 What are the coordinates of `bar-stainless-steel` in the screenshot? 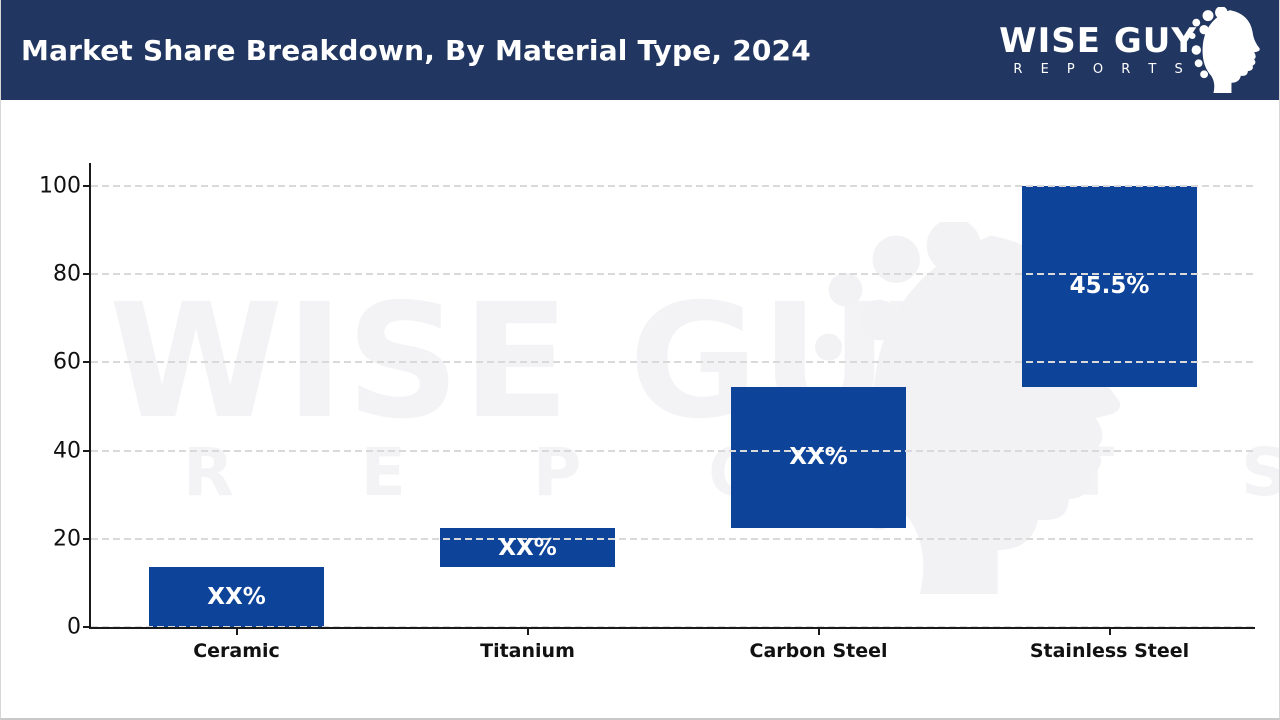 It's located at (1109, 286).